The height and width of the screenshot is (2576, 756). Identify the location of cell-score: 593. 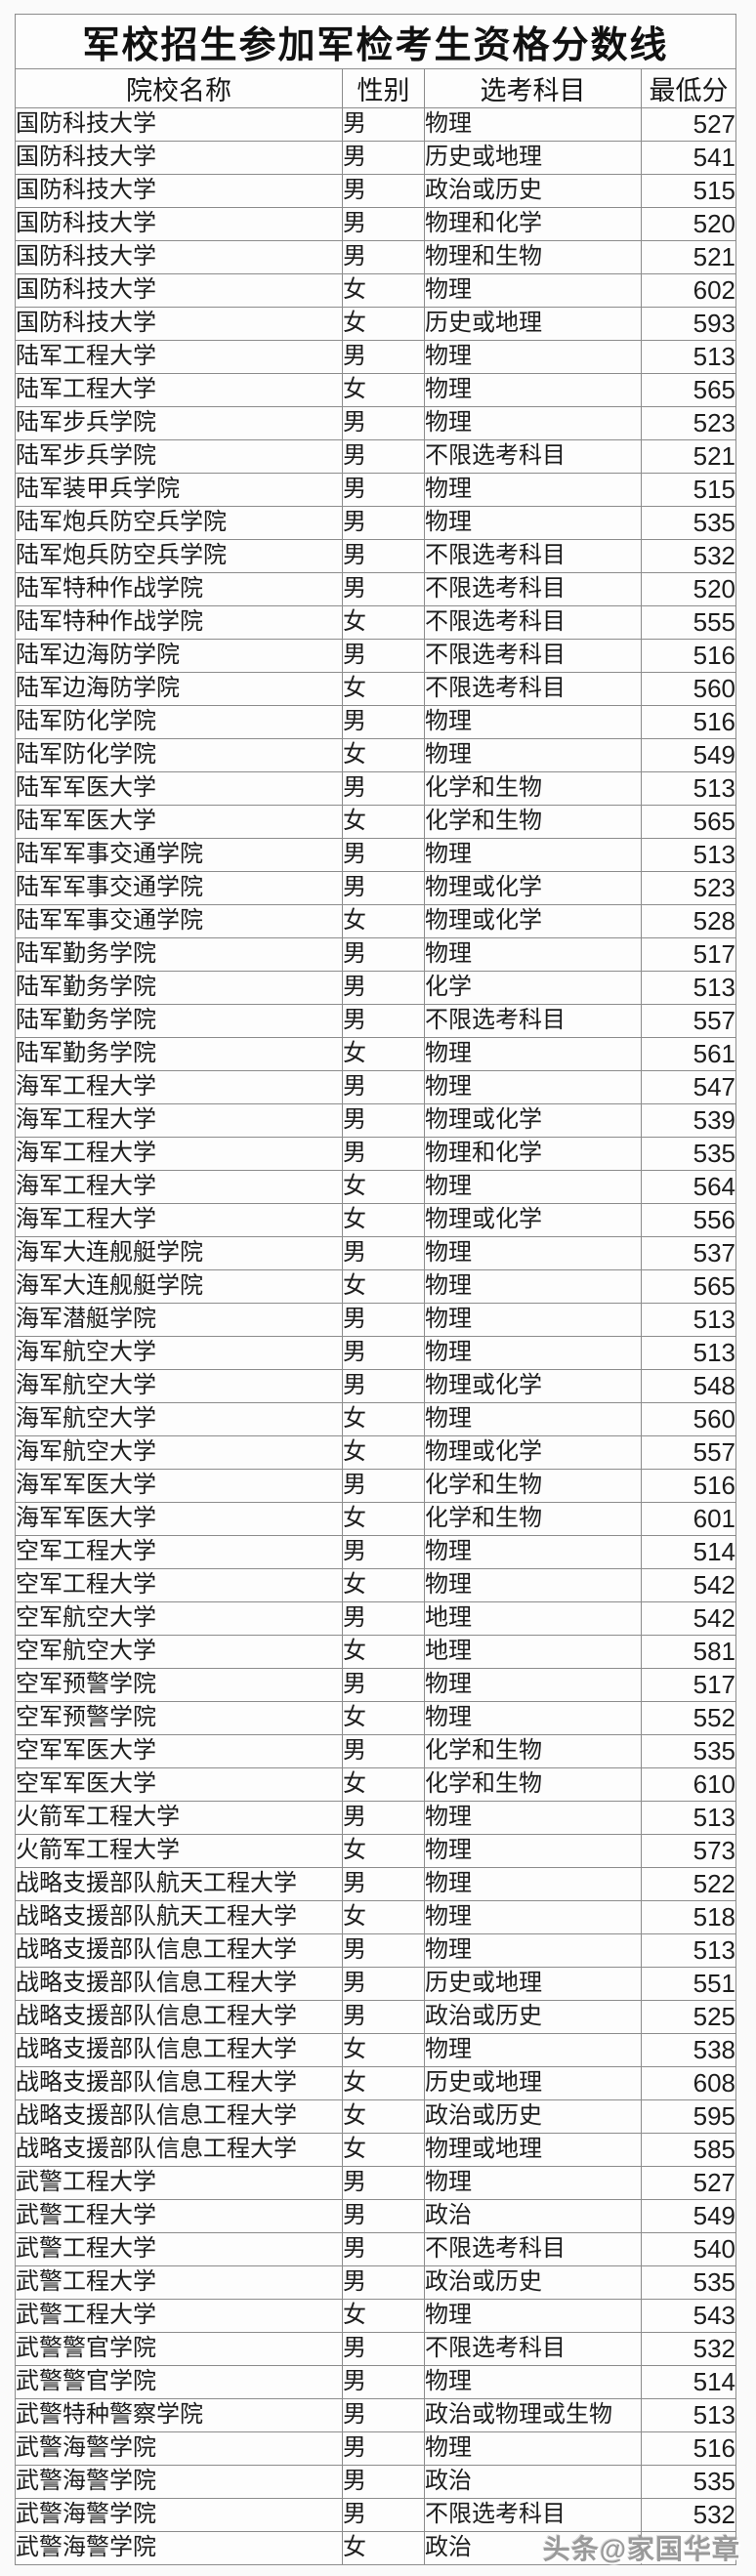
(688, 324).